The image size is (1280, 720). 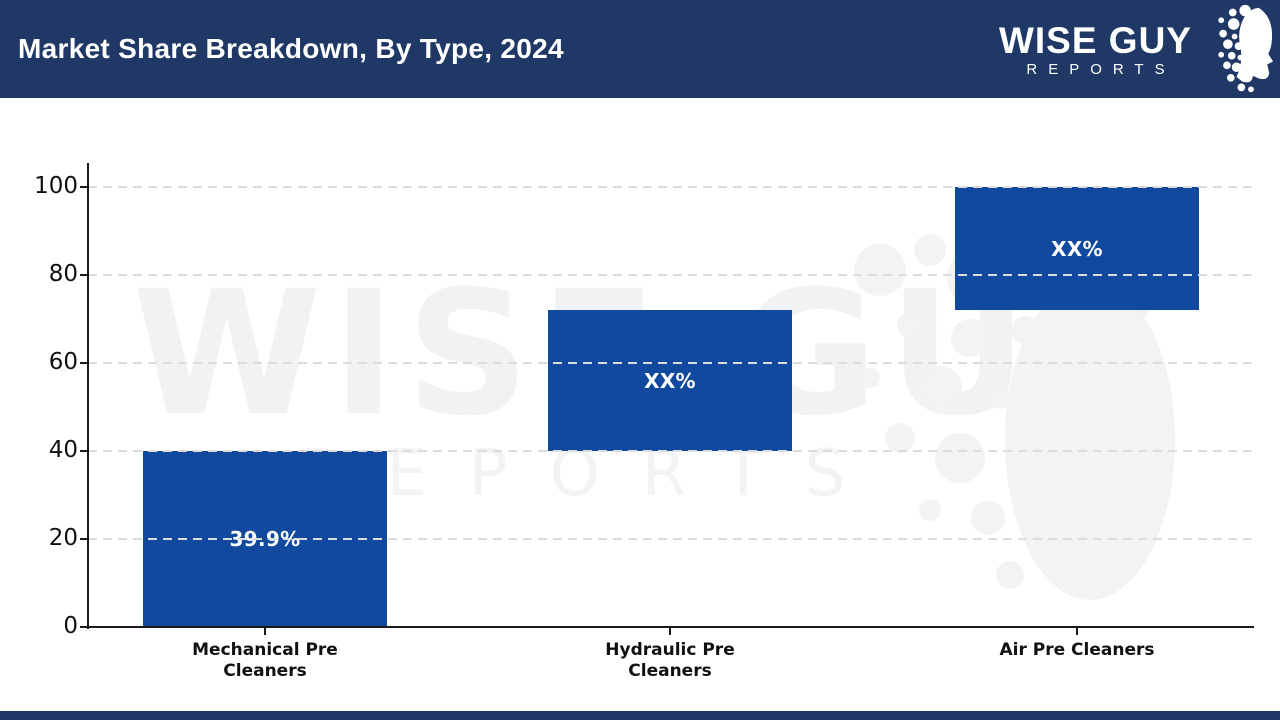 I want to click on watermark-reports: REPORTS, so click(x=594, y=474).